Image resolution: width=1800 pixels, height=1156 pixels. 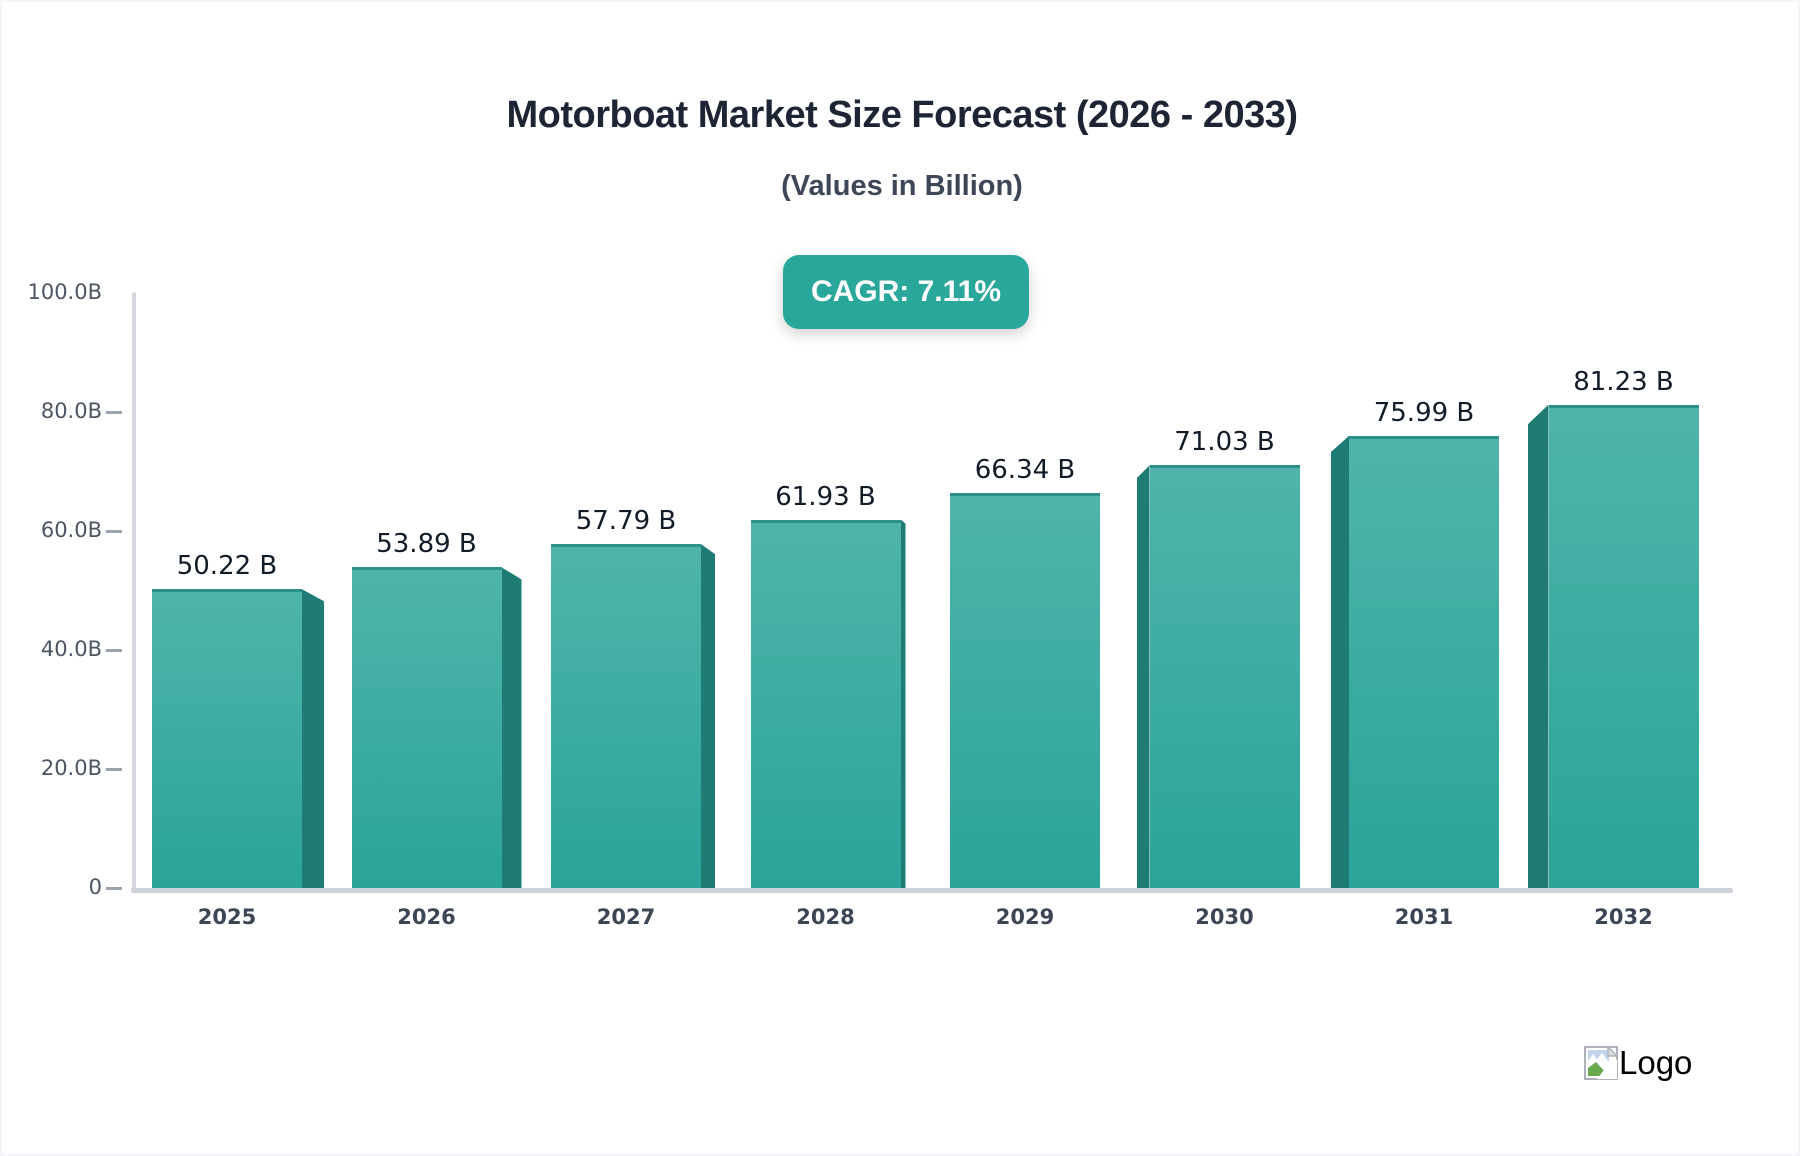 I want to click on y-tick-label: 60.0B, so click(x=71, y=530).